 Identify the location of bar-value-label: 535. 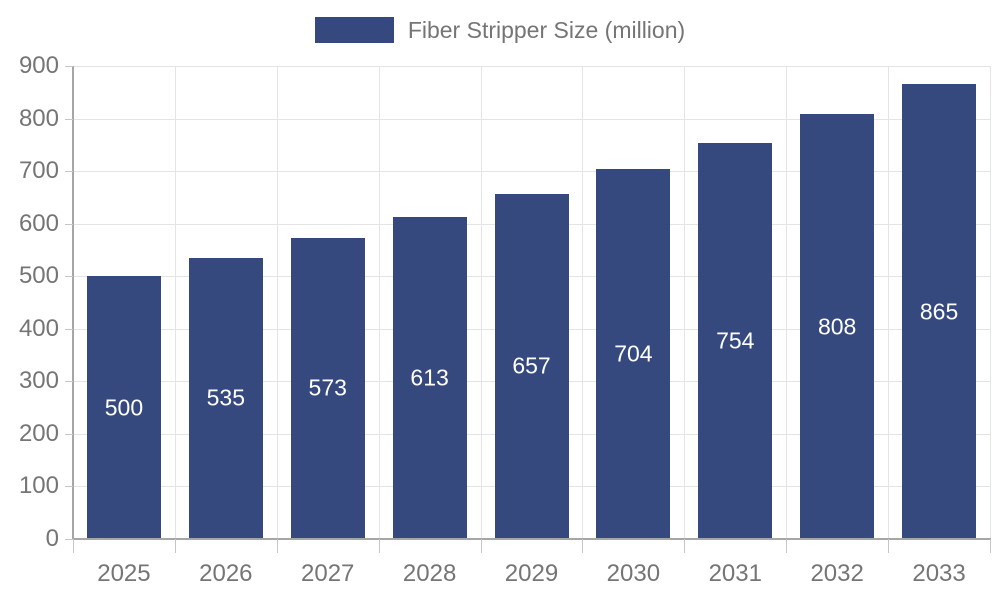
(226, 397).